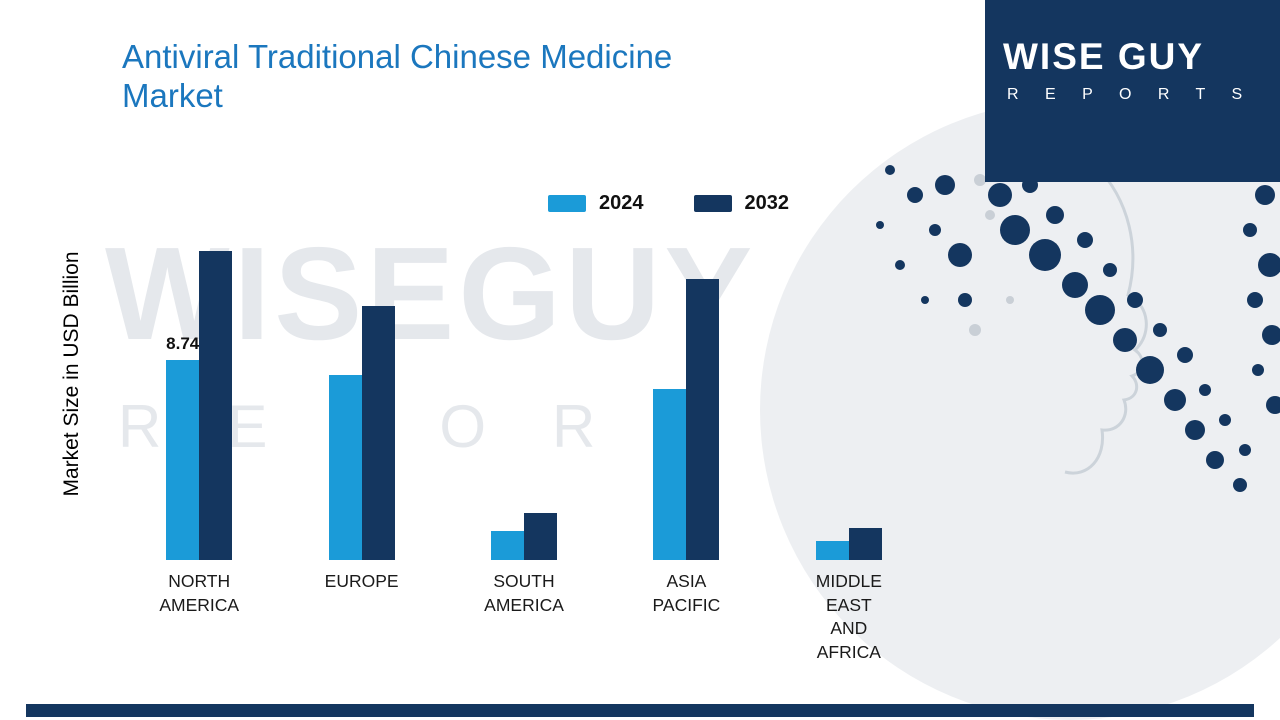  Describe the element at coordinates (686, 593) in the screenshot. I see `category-label: ASIA PACIFIC` at that location.